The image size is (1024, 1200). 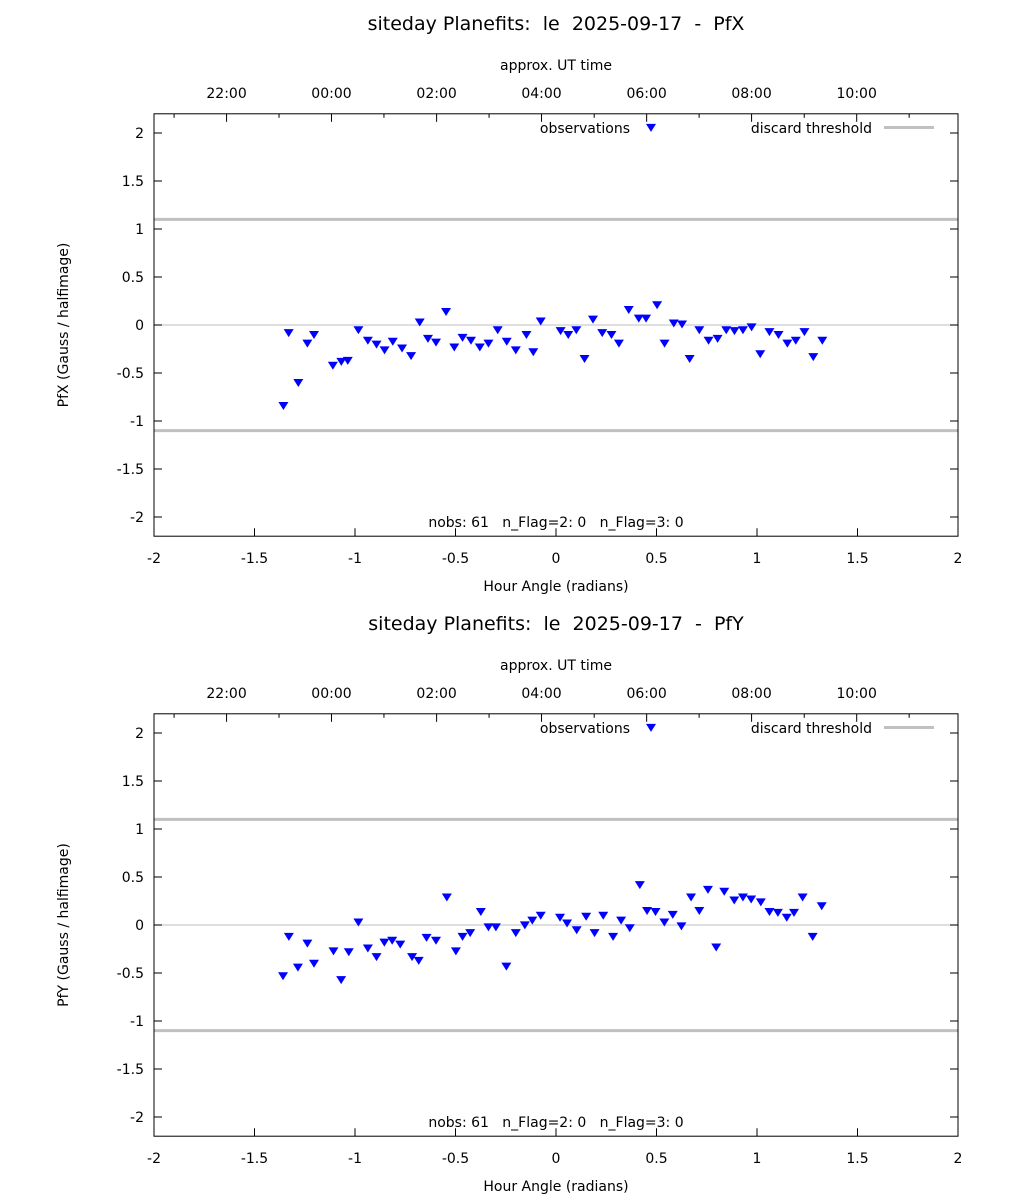 I want to click on y-tick-label: 0.5, so click(x=133, y=878).